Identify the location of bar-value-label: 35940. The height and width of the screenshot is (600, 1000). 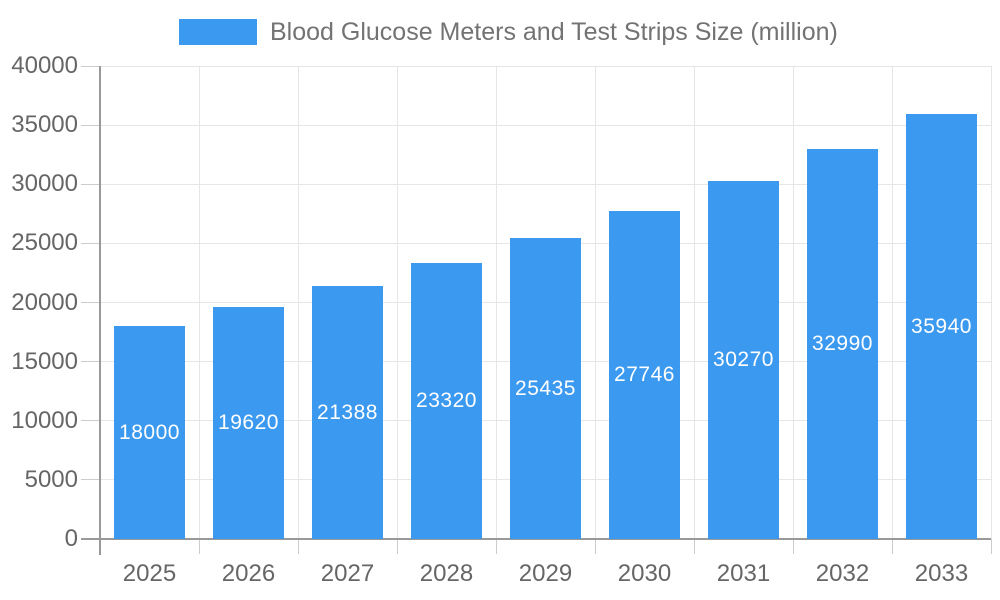
(941, 326).